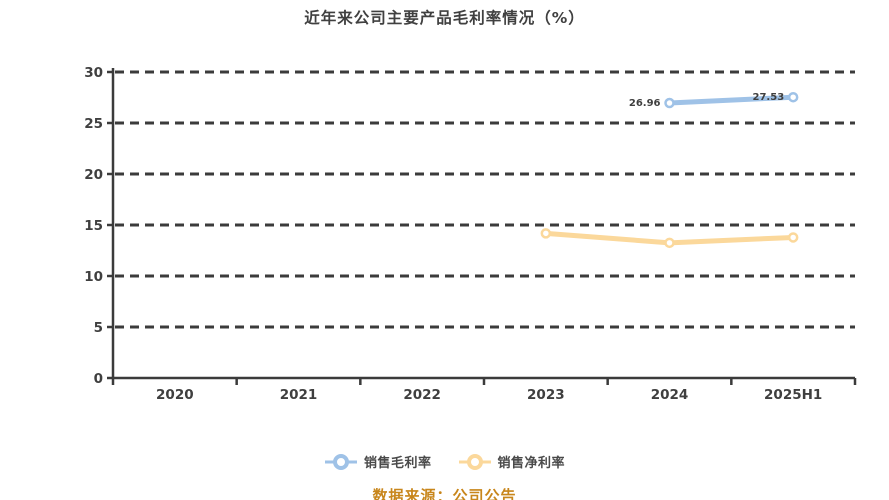 Image resolution: width=889 pixels, height=500 pixels. What do you see at coordinates (98, 328) in the screenshot?
I see `y-tick-label: 5` at bounding box center [98, 328].